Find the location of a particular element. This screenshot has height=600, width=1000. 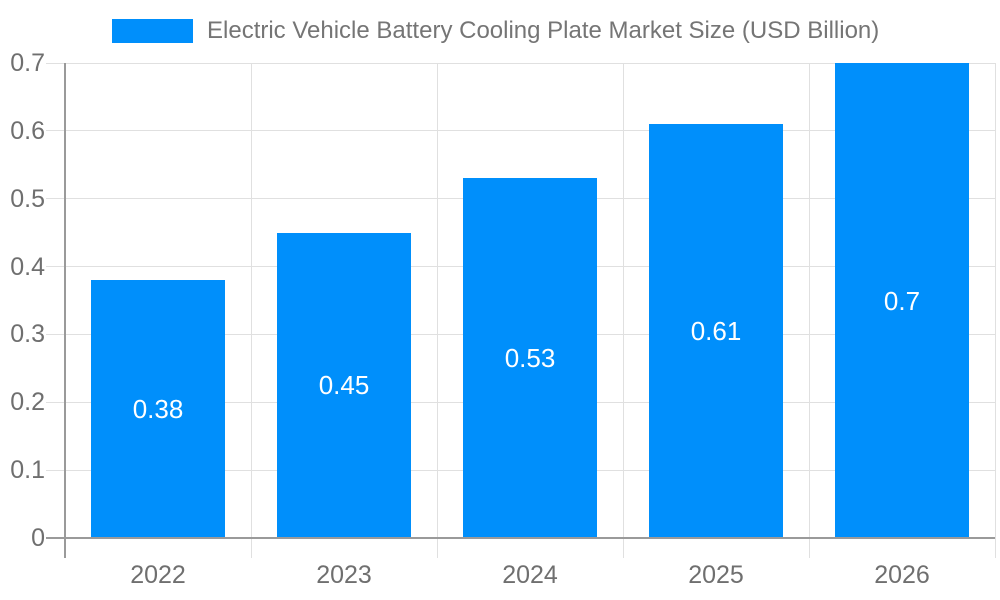

bar: 0.53 is located at coordinates (530, 358).